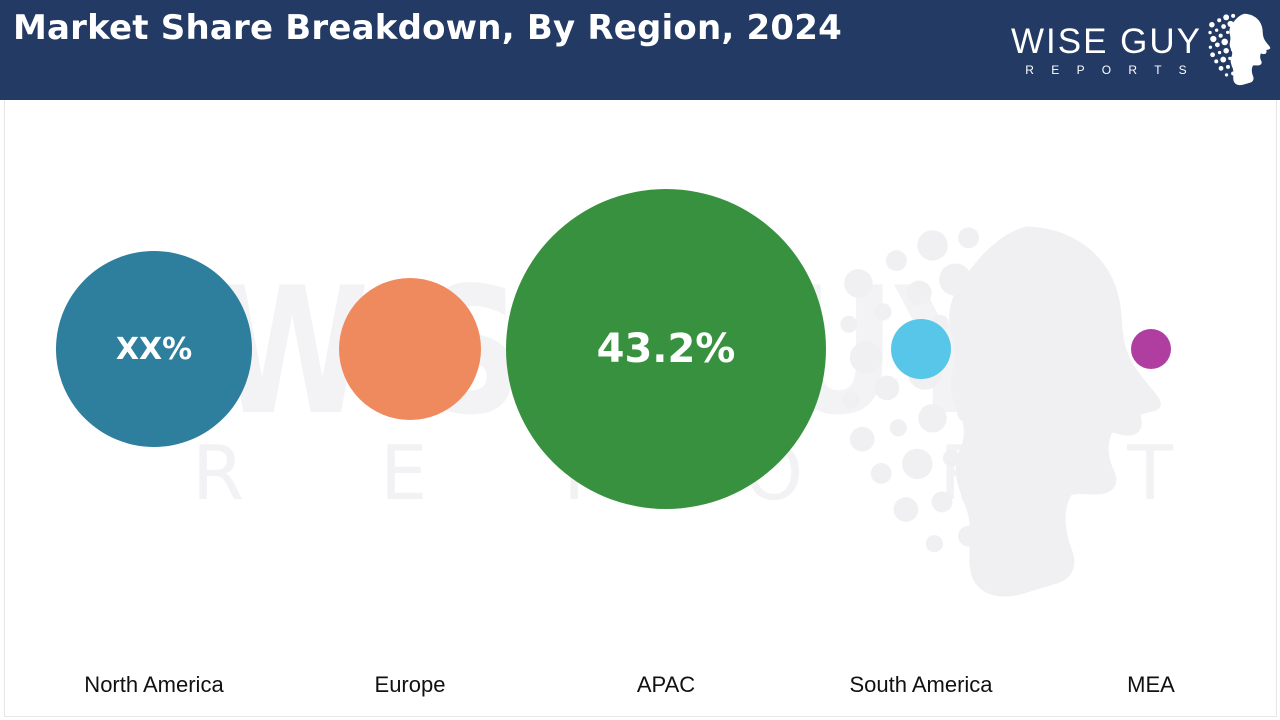 Image resolution: width=1280 pixels, height=720 pixels. I want to click on bubble-value-label: XX%, so click(154, 349).